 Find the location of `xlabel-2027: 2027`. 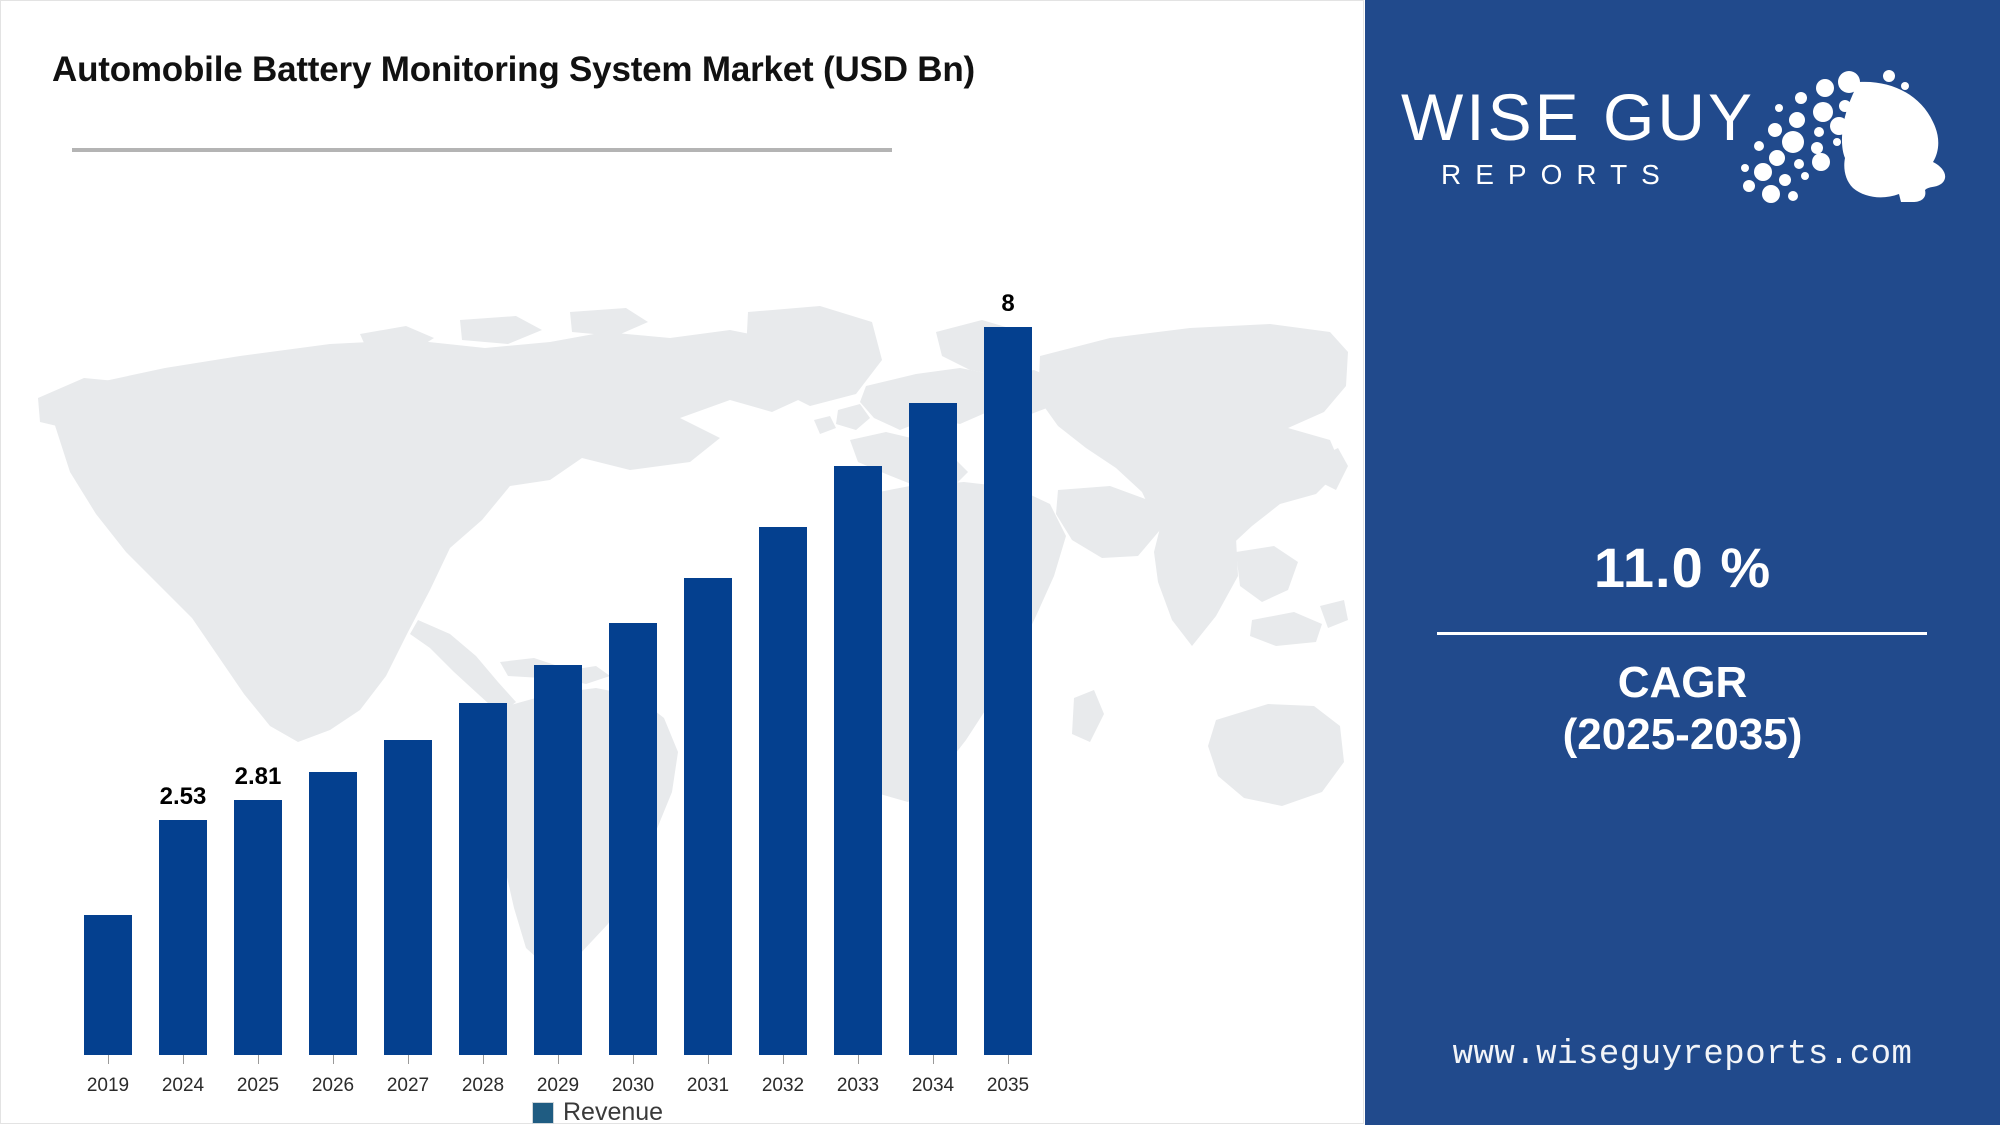

xlabel-2027: 2027 is located at coordinates (408, 1085).